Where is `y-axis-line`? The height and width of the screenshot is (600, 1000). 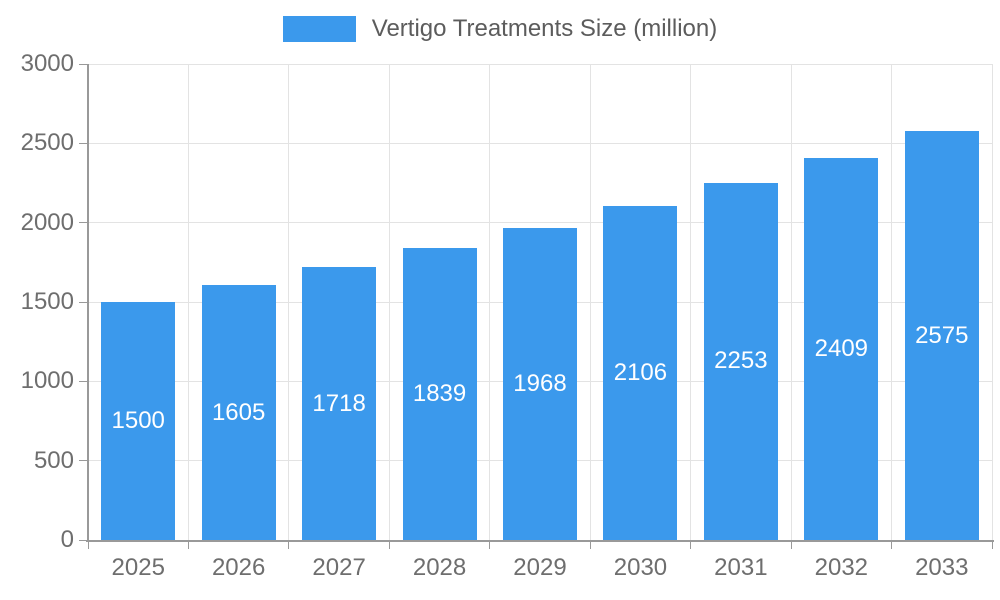 y-axis-line is located at coordinates (88, 302).